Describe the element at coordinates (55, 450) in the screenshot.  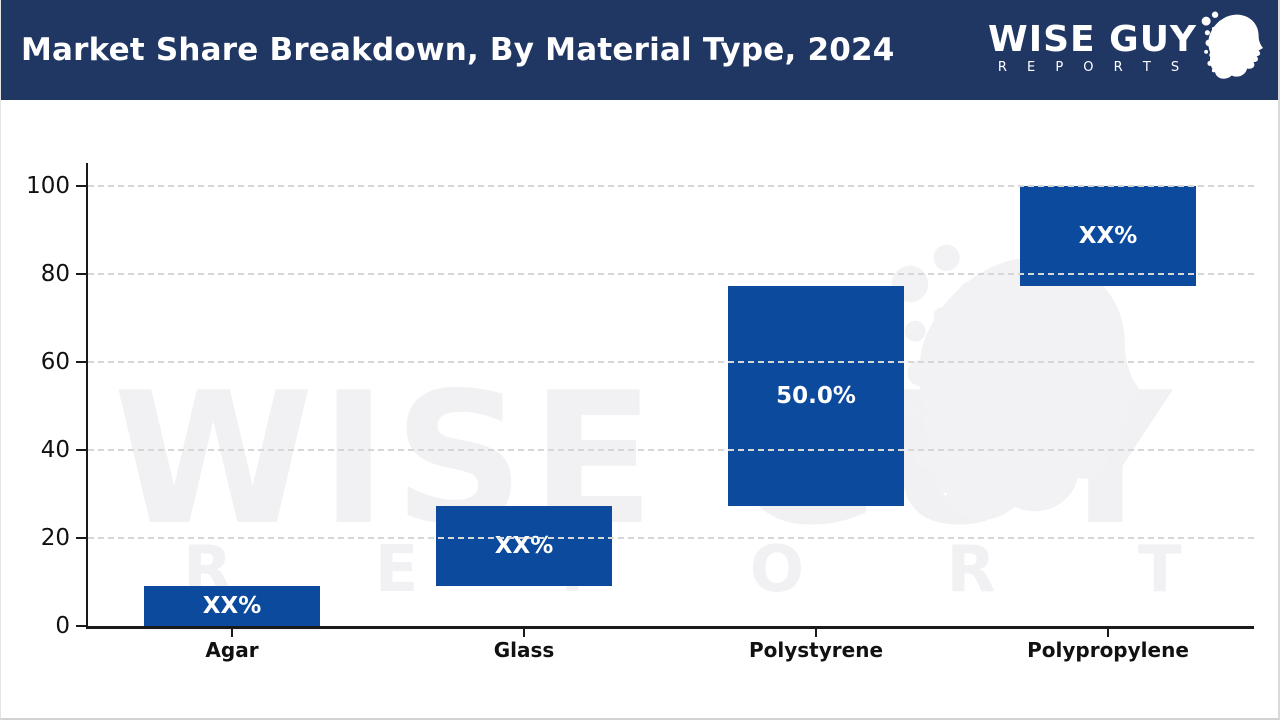
I see `y-axis-tick-label: 40` at that location.